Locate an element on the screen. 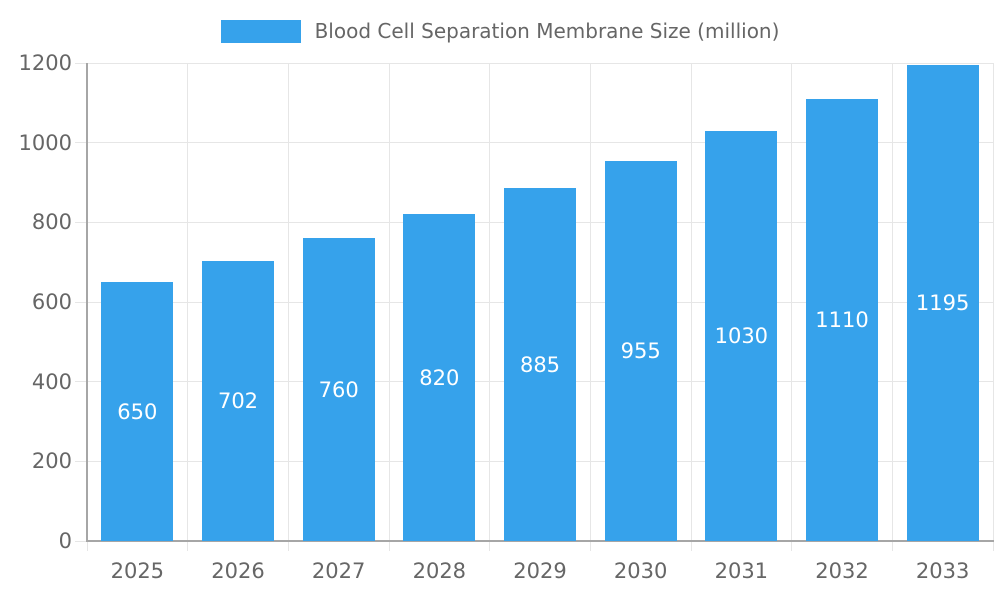 The image size is (1000, 600). legend-swatch is located at coordinates (260, 31).